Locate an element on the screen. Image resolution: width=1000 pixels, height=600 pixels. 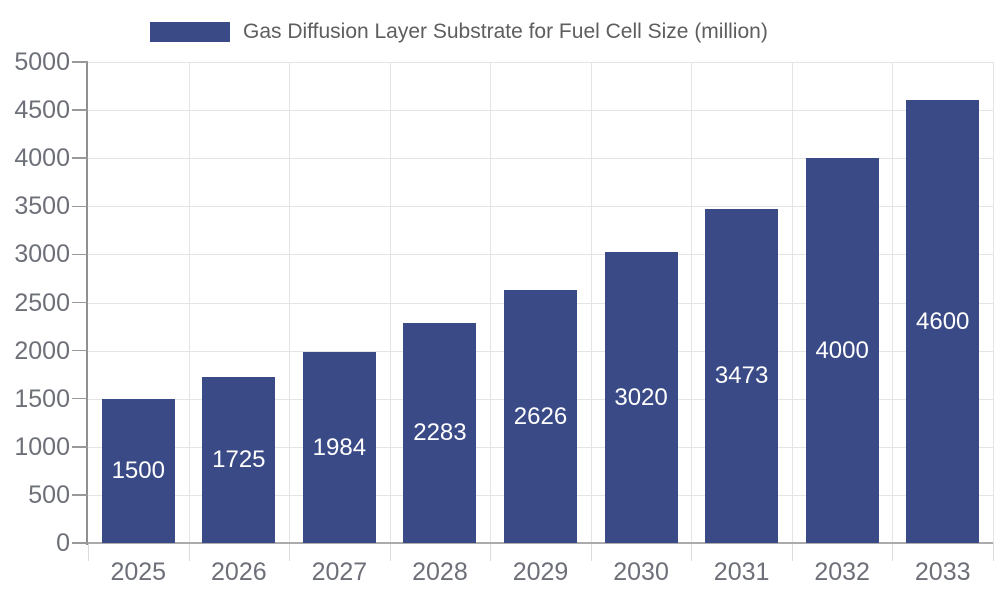
y-tick-label: 1000 is located at coordinates (42, 446).